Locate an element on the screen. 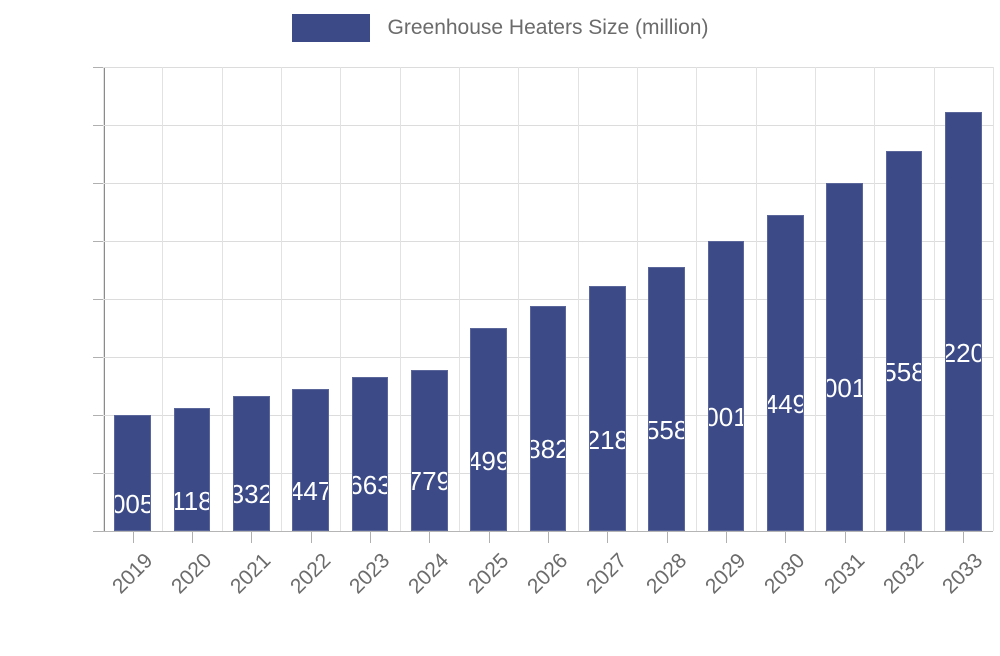  bar: 72205 is located at coordinates (963, 321).